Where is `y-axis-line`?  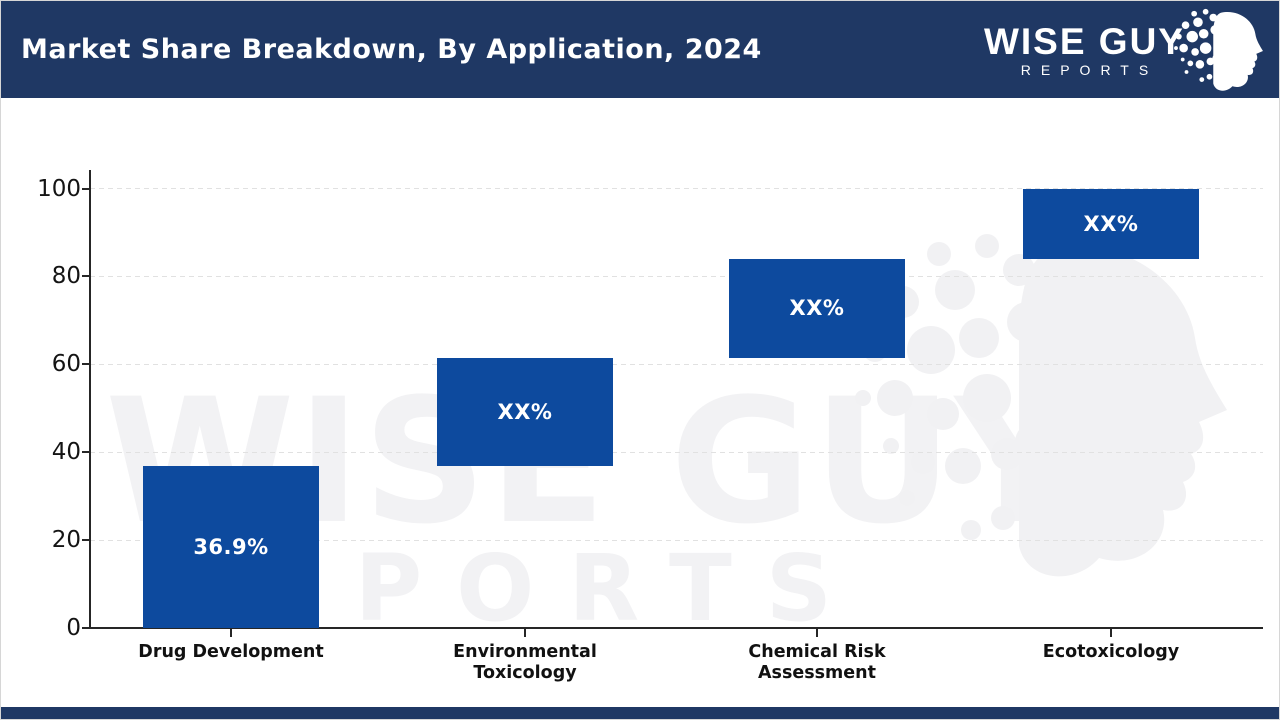
y-axis-line is located at coordinates (90, 399).